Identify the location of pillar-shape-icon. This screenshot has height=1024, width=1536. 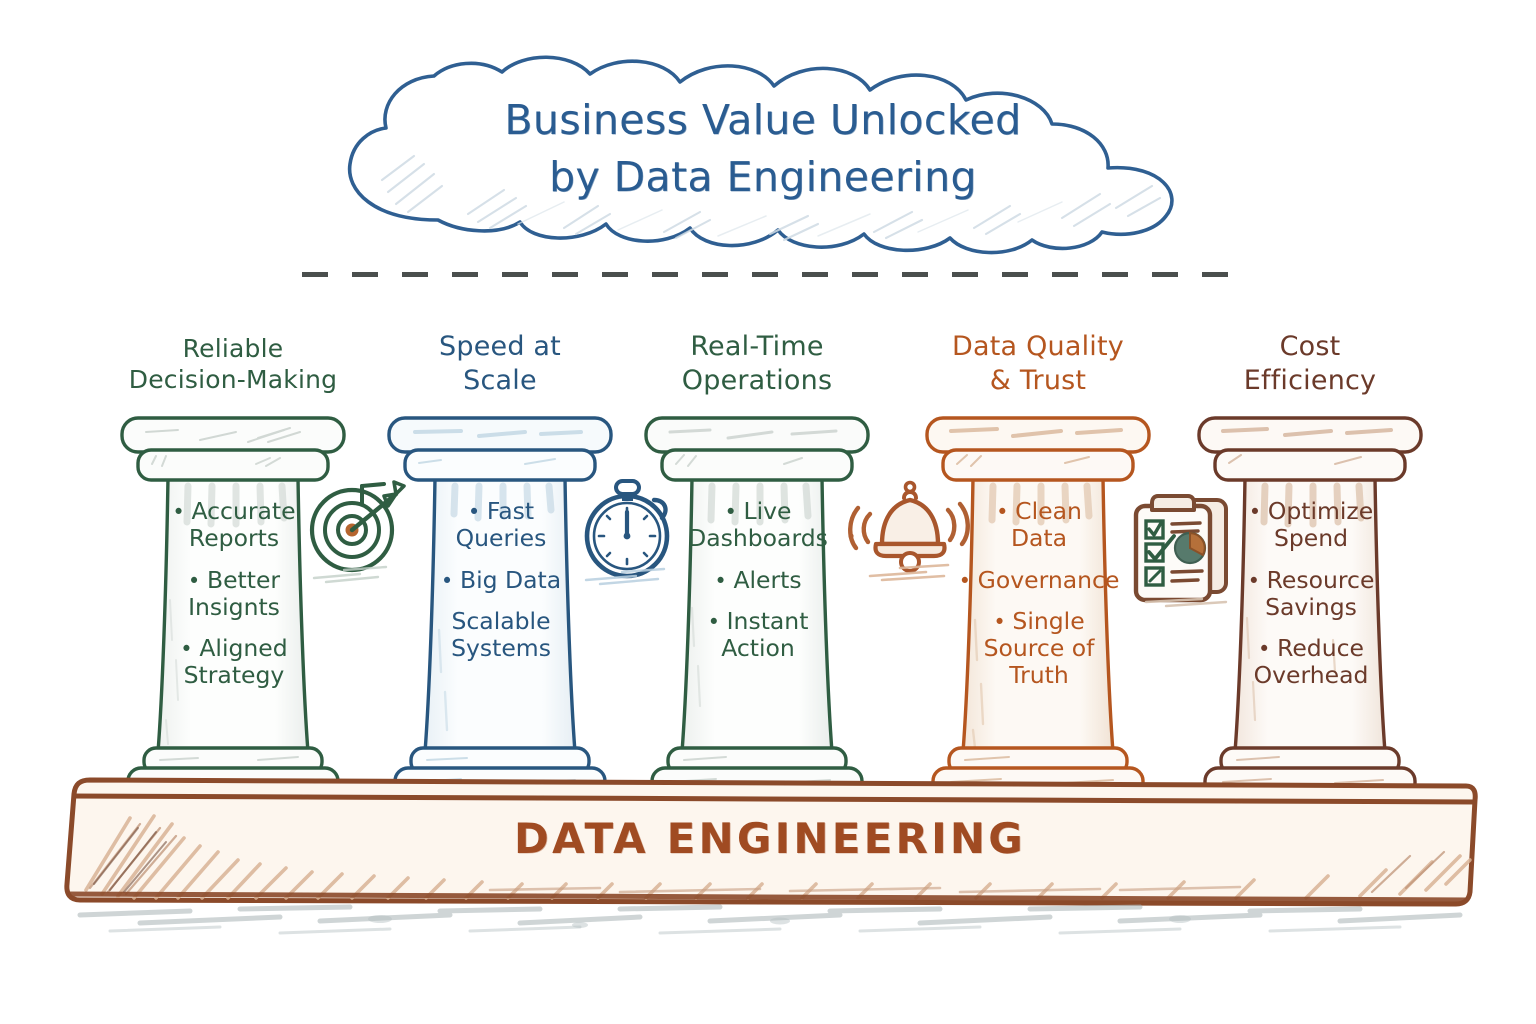
(1310, 607).